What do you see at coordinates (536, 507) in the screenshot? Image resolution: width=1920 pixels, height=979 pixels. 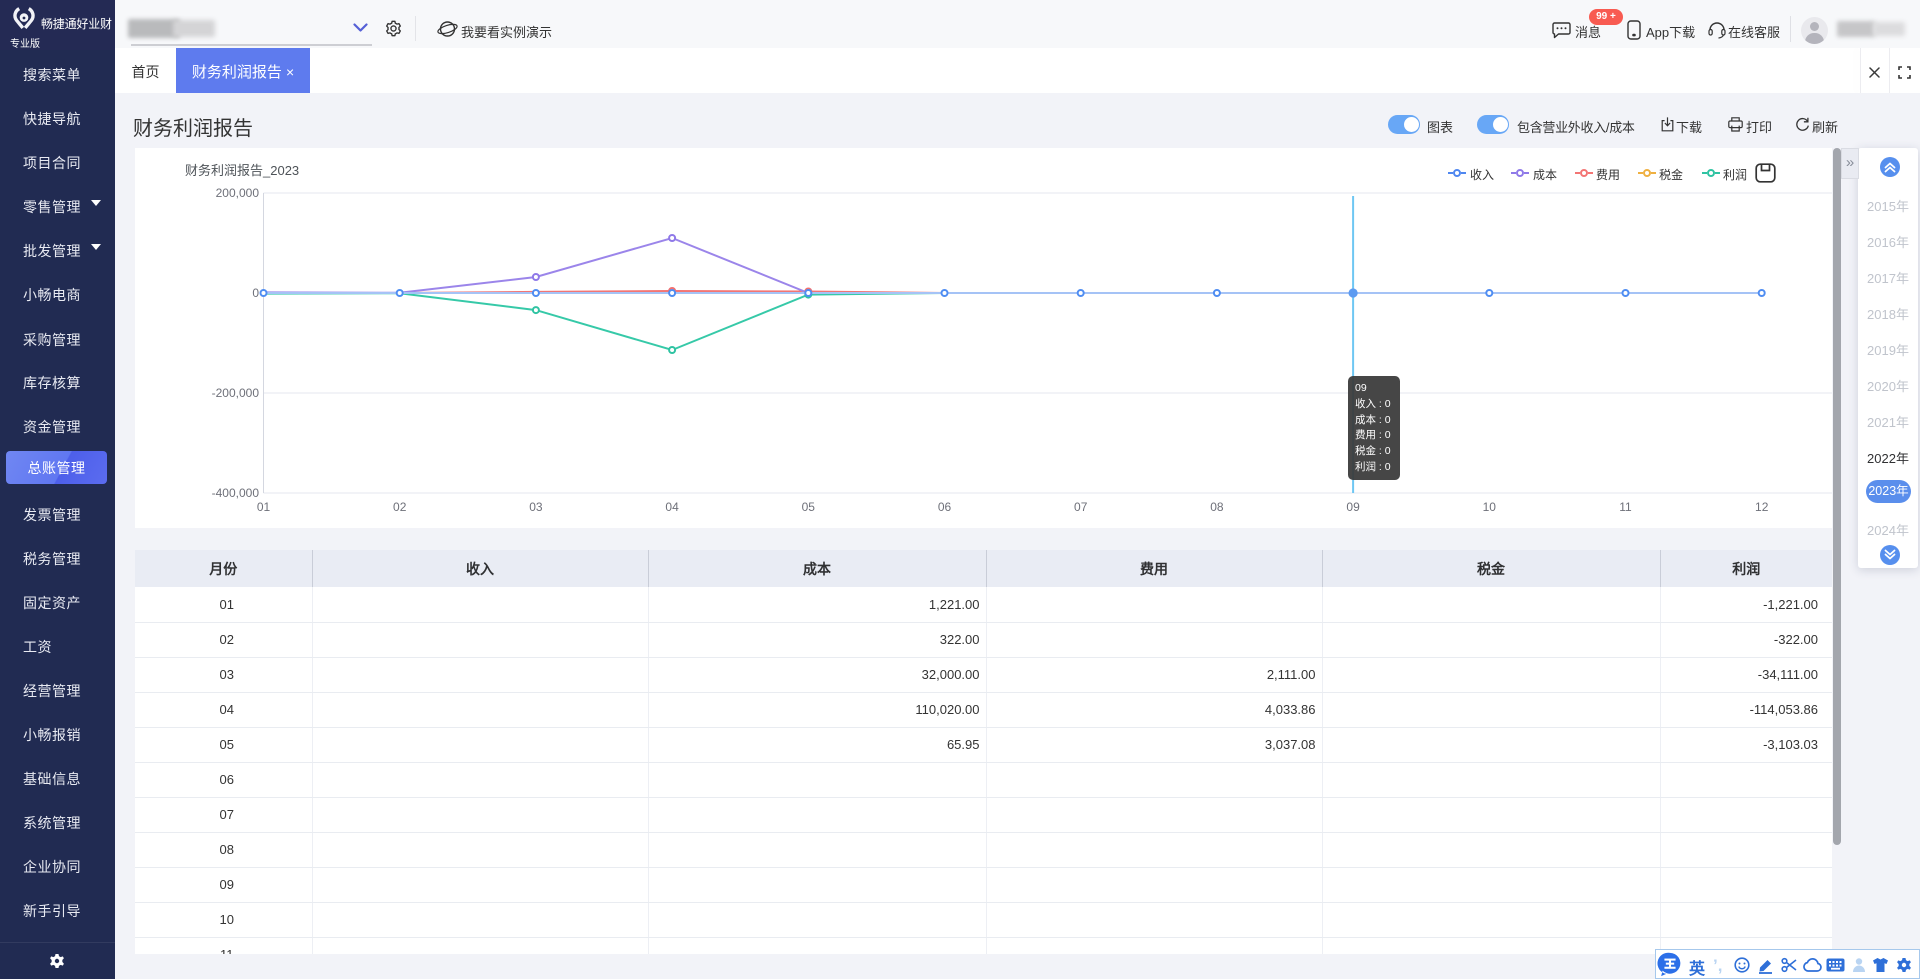 I see `svg-text: 03` at bounding box center [536, 507].